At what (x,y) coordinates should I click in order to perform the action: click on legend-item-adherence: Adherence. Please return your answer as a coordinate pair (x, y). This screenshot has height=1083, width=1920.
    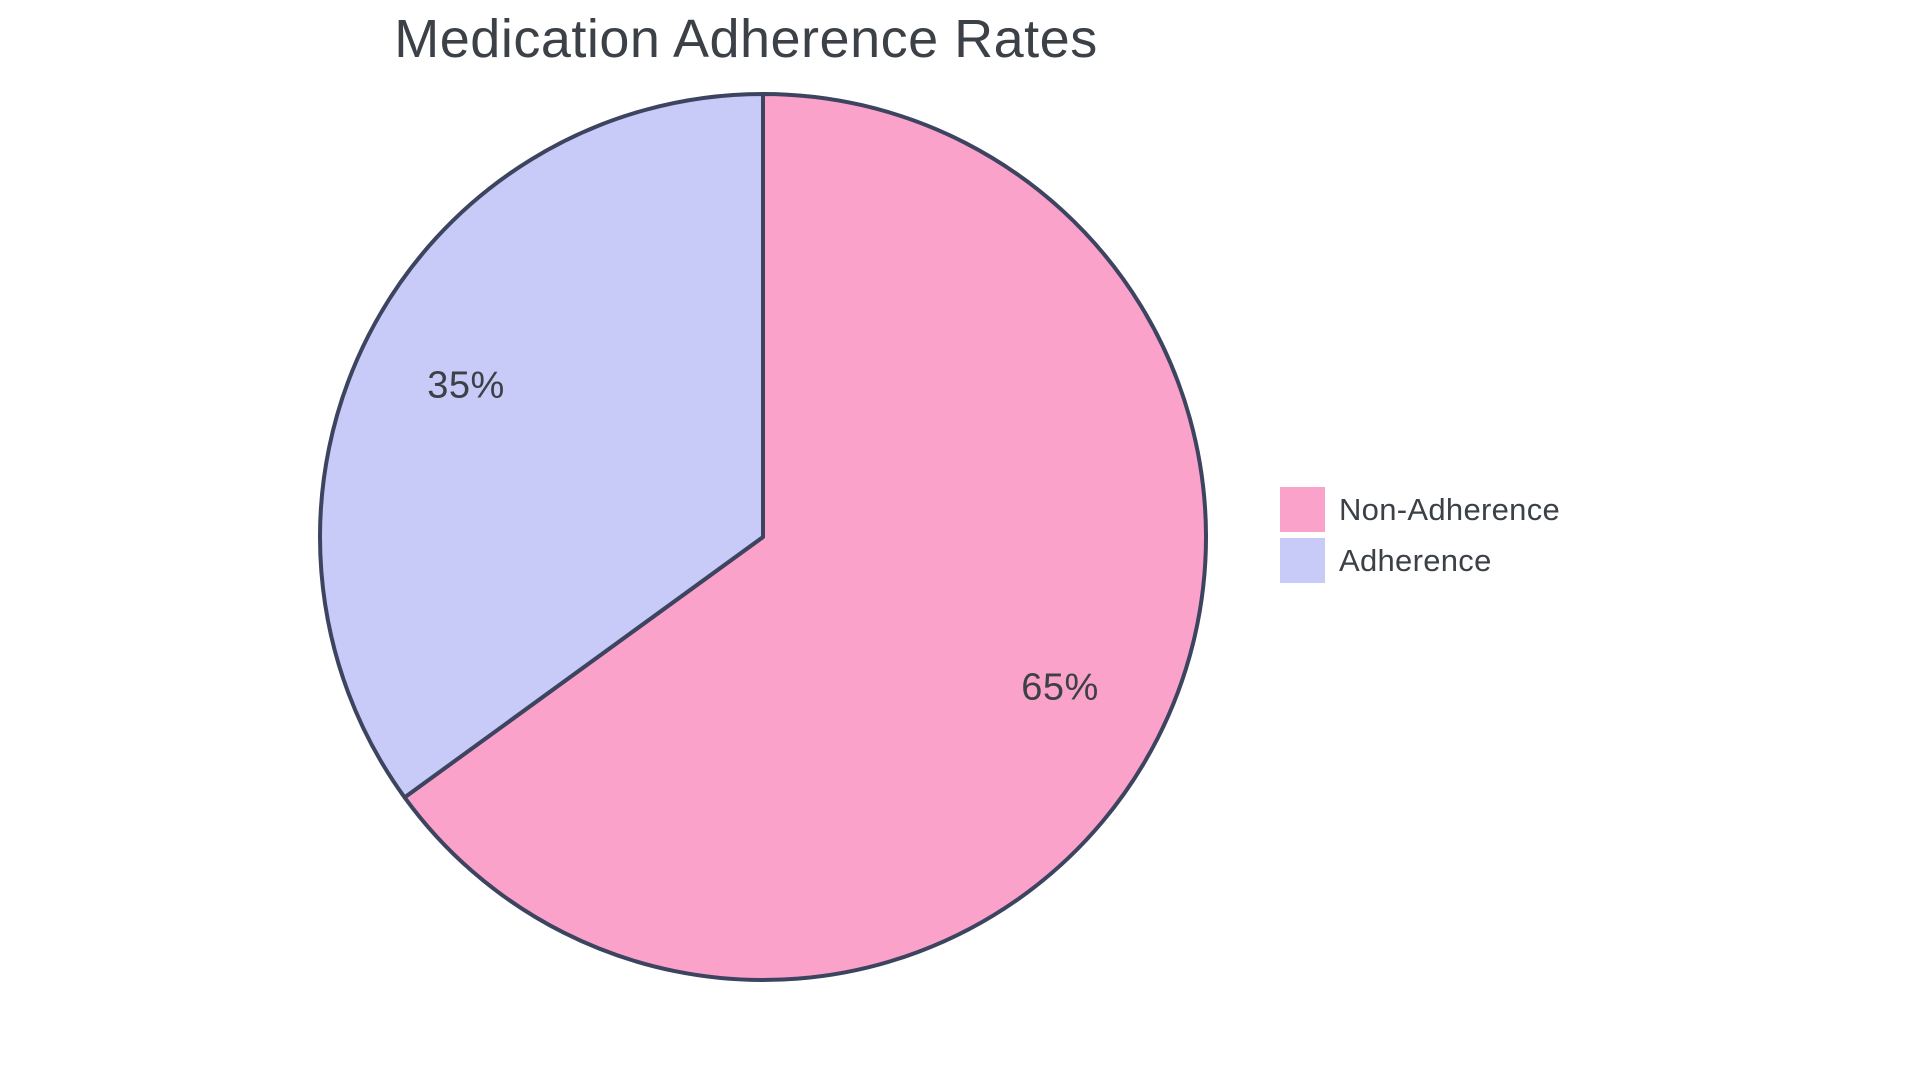
    Looking at the image, I should click on (1420, 560).